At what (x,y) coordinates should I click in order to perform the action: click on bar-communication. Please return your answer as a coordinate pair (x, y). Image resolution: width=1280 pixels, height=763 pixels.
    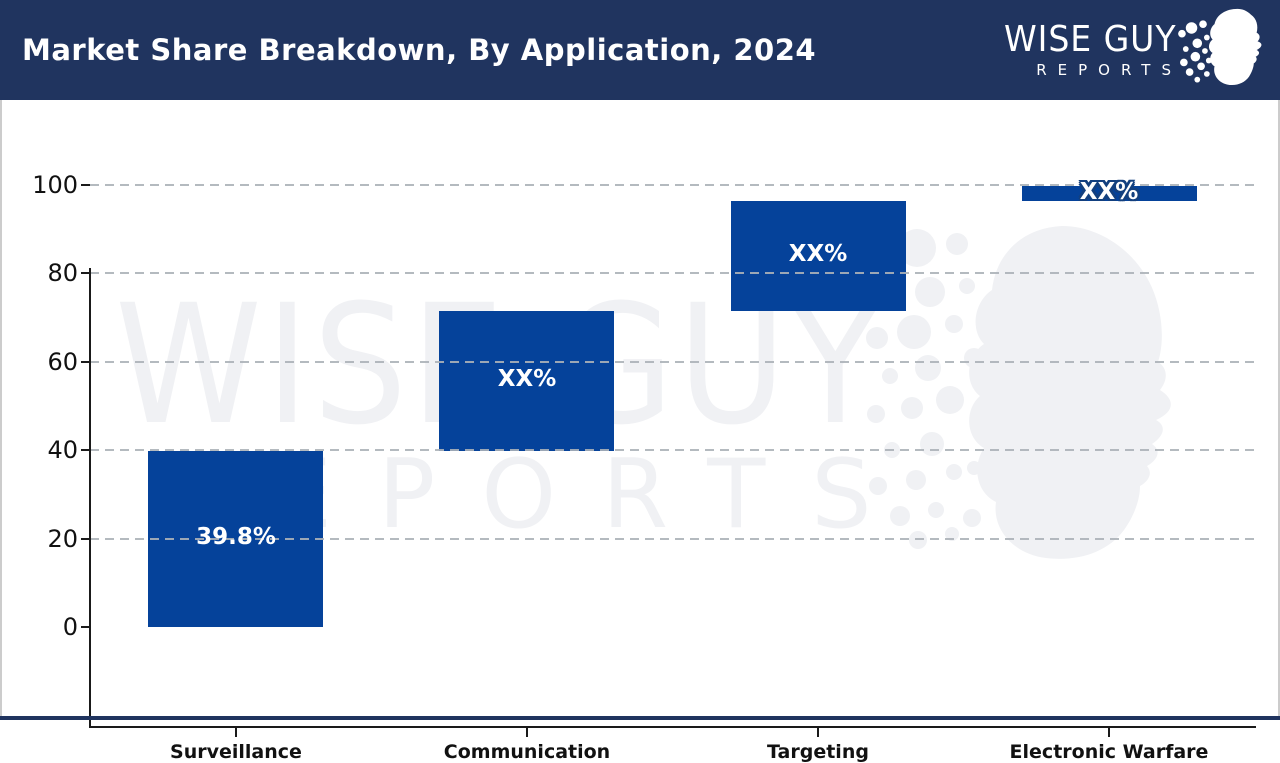
    Looking at the image, I should click on (526, 381).